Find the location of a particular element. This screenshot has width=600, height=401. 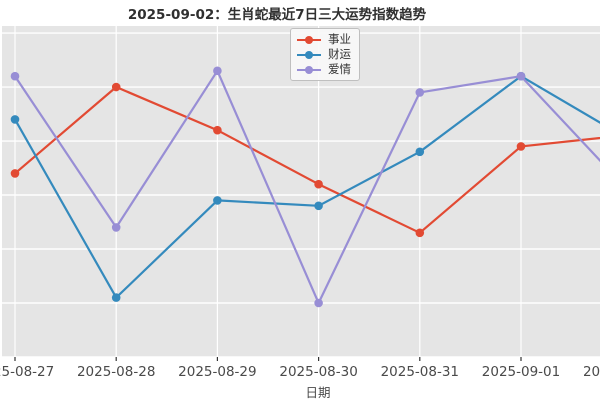

legend-label: 爱情 is located at coordinates (339, 69).